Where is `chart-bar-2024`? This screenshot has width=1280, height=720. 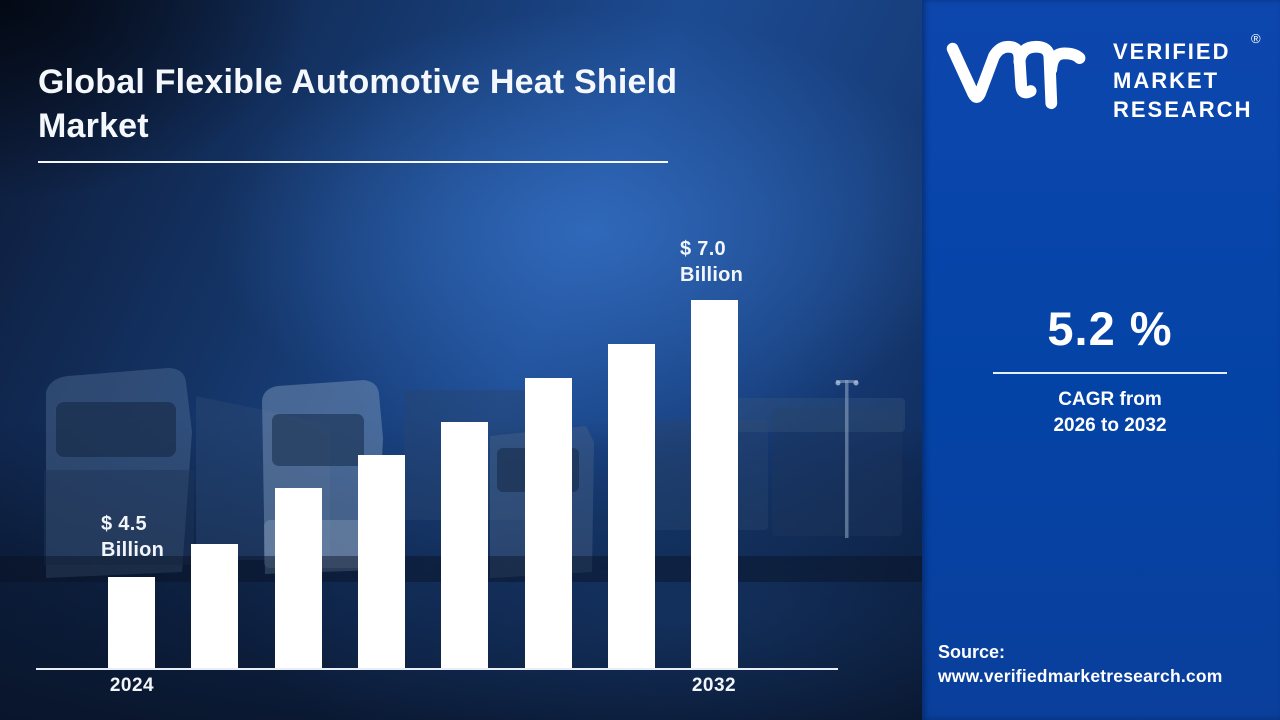 chart-bar-2024 is located at coordinates (131, 622).